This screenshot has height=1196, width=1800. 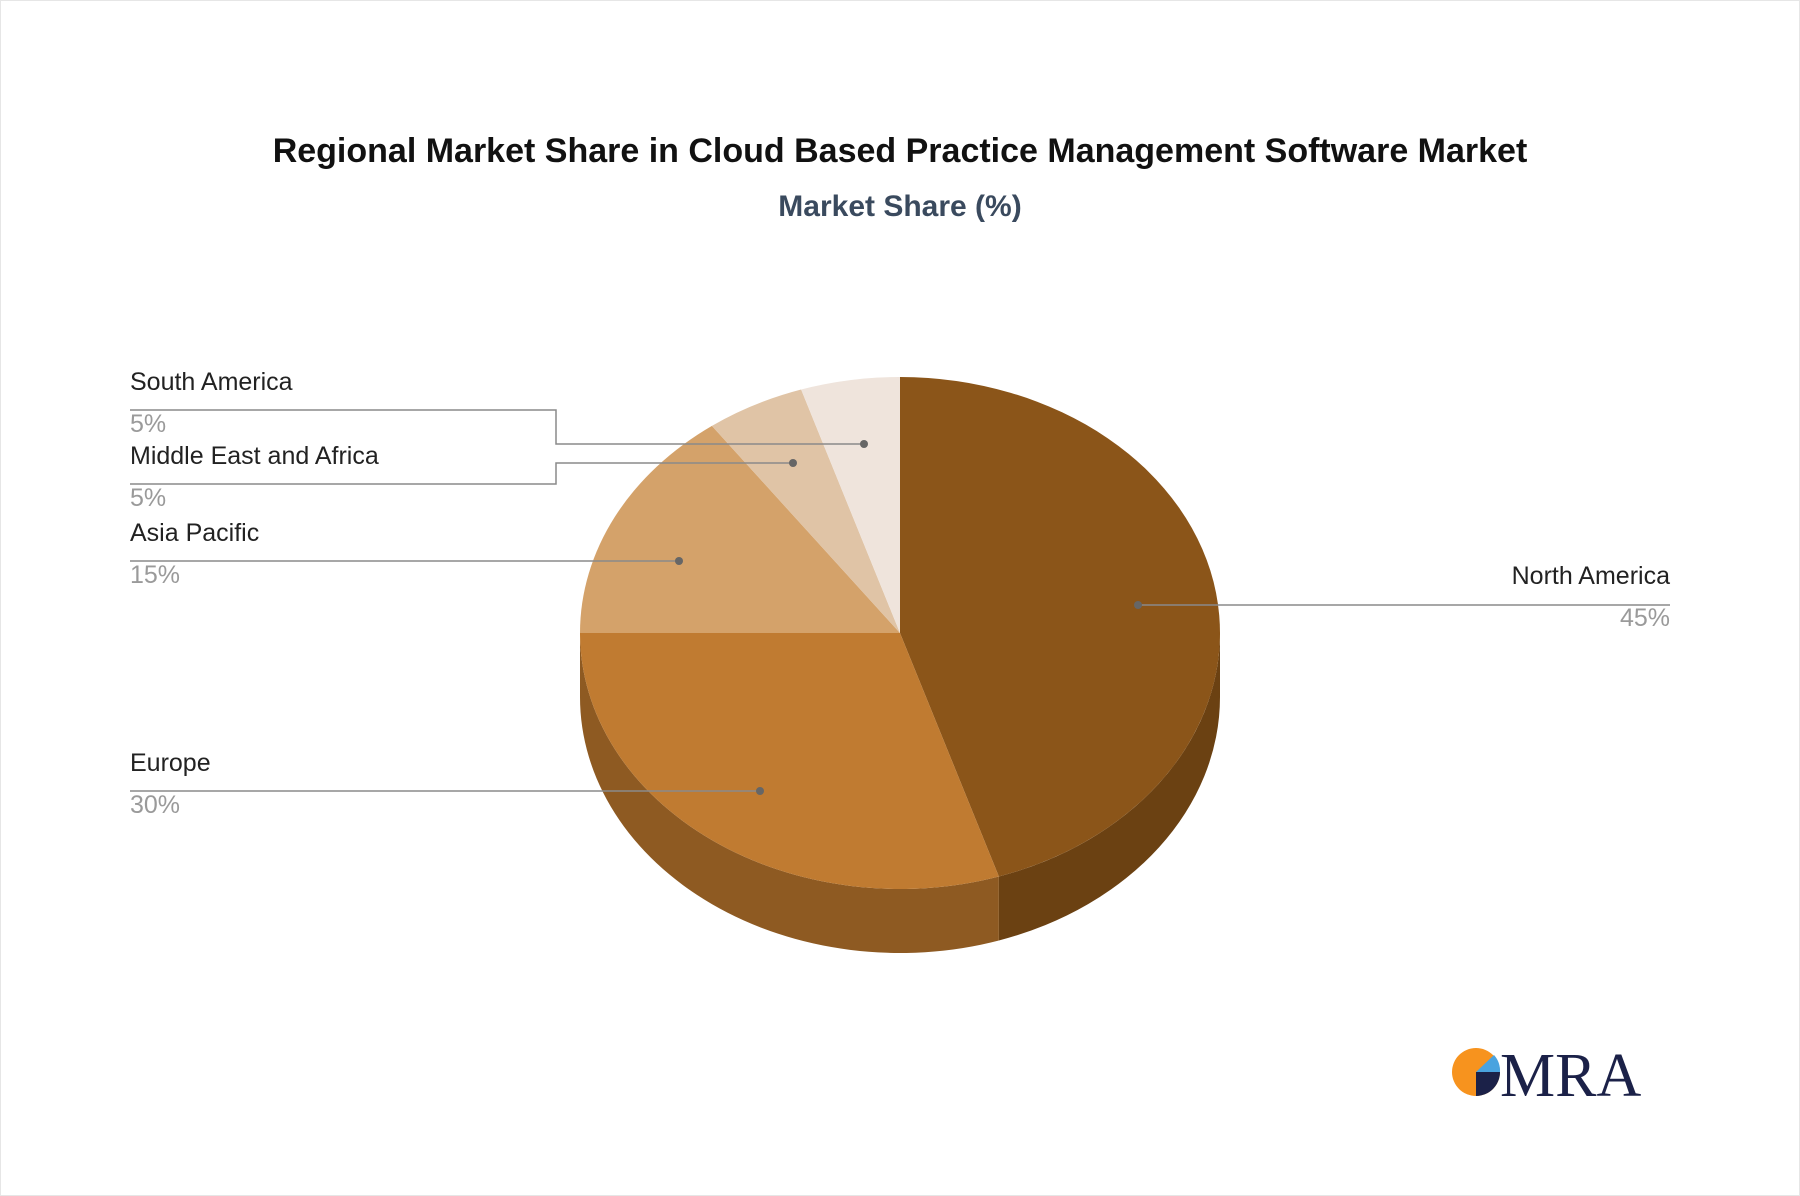 I want to click on pie-slice-north-america, so click(x=1060, y=627).